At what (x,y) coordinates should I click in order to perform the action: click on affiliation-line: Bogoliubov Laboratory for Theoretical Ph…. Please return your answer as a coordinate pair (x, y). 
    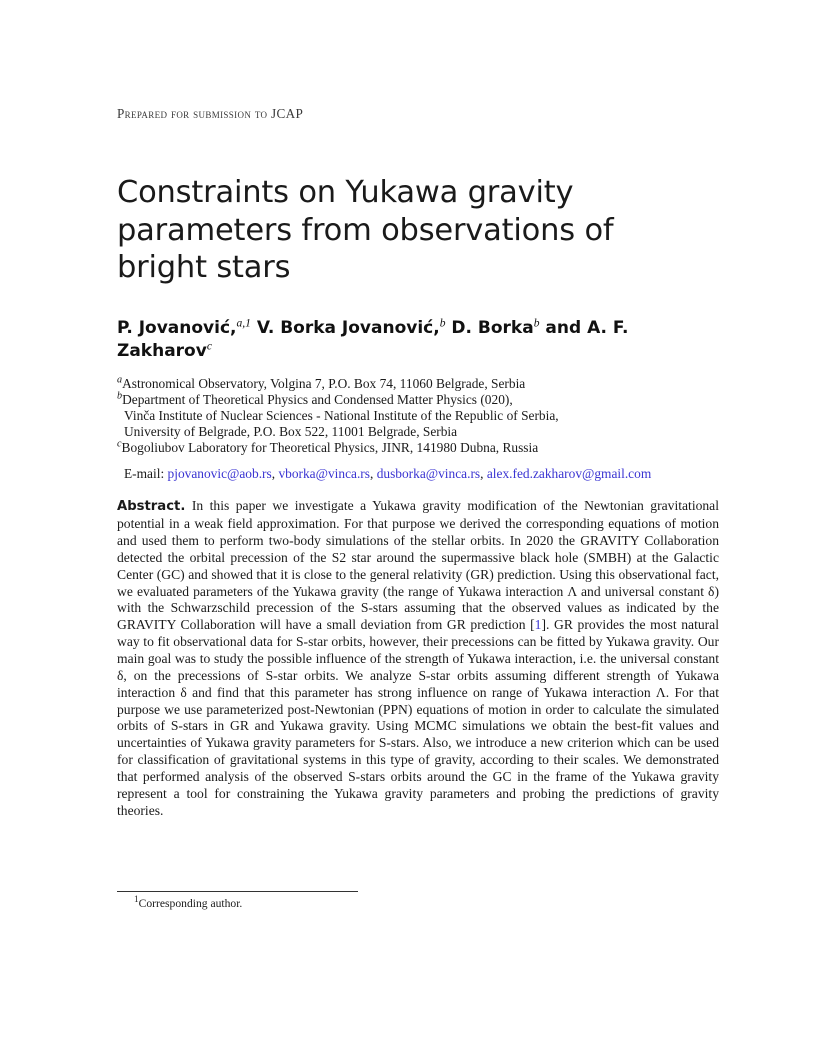
    Looking at the image, I should click on (330, 447).